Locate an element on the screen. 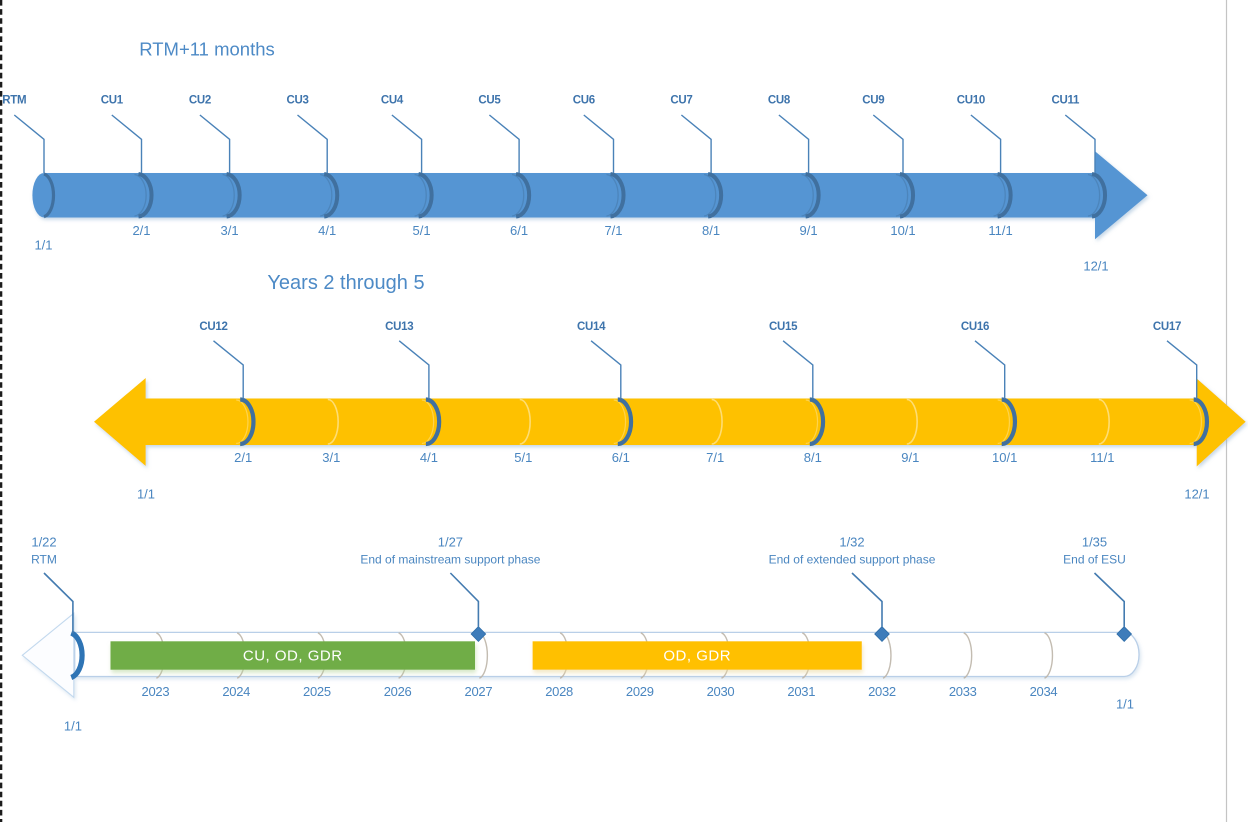 The image size is (1248, 822). svg-text: 2034 is located at coordinates (1044, 691).